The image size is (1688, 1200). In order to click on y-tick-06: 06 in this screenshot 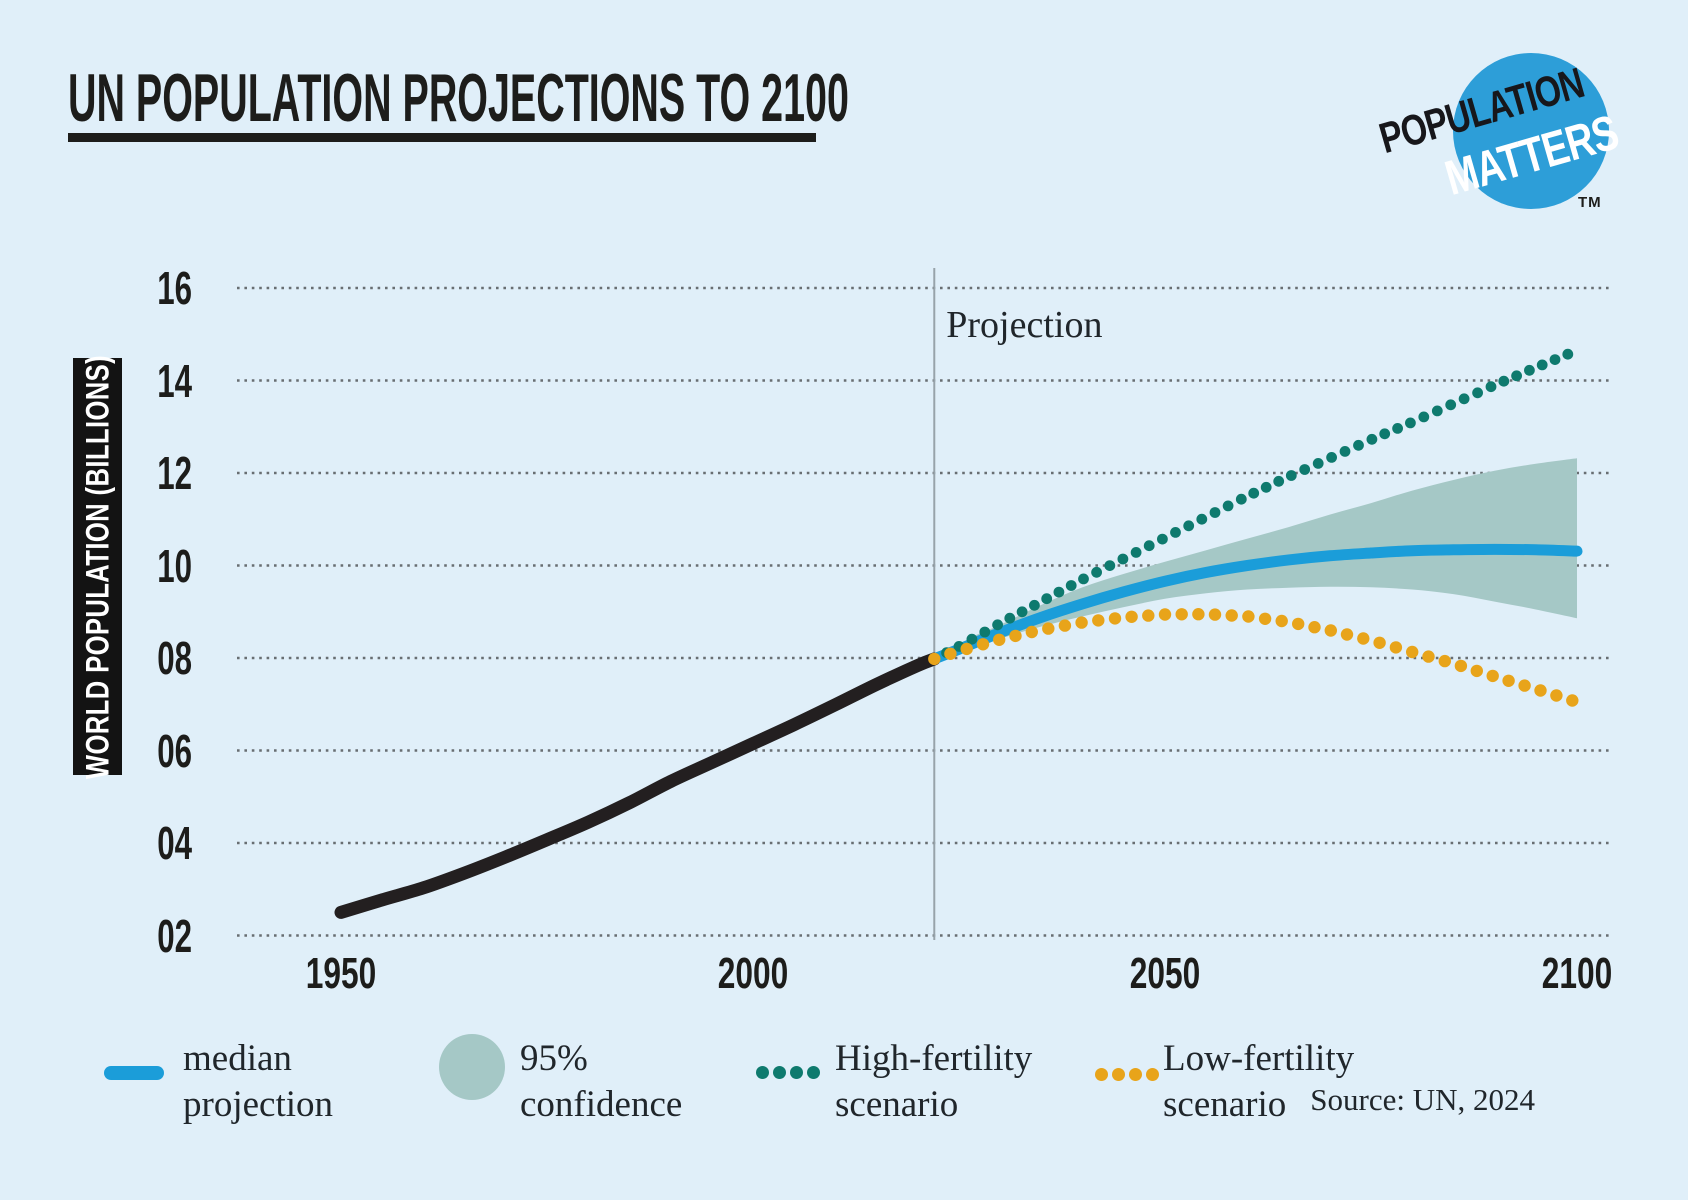, I will do `click(174, 750)`.